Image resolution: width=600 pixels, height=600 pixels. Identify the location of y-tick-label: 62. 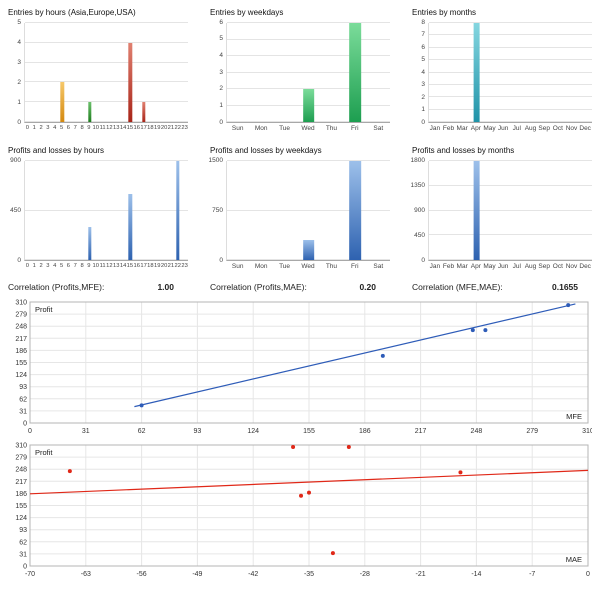
(23, 542).